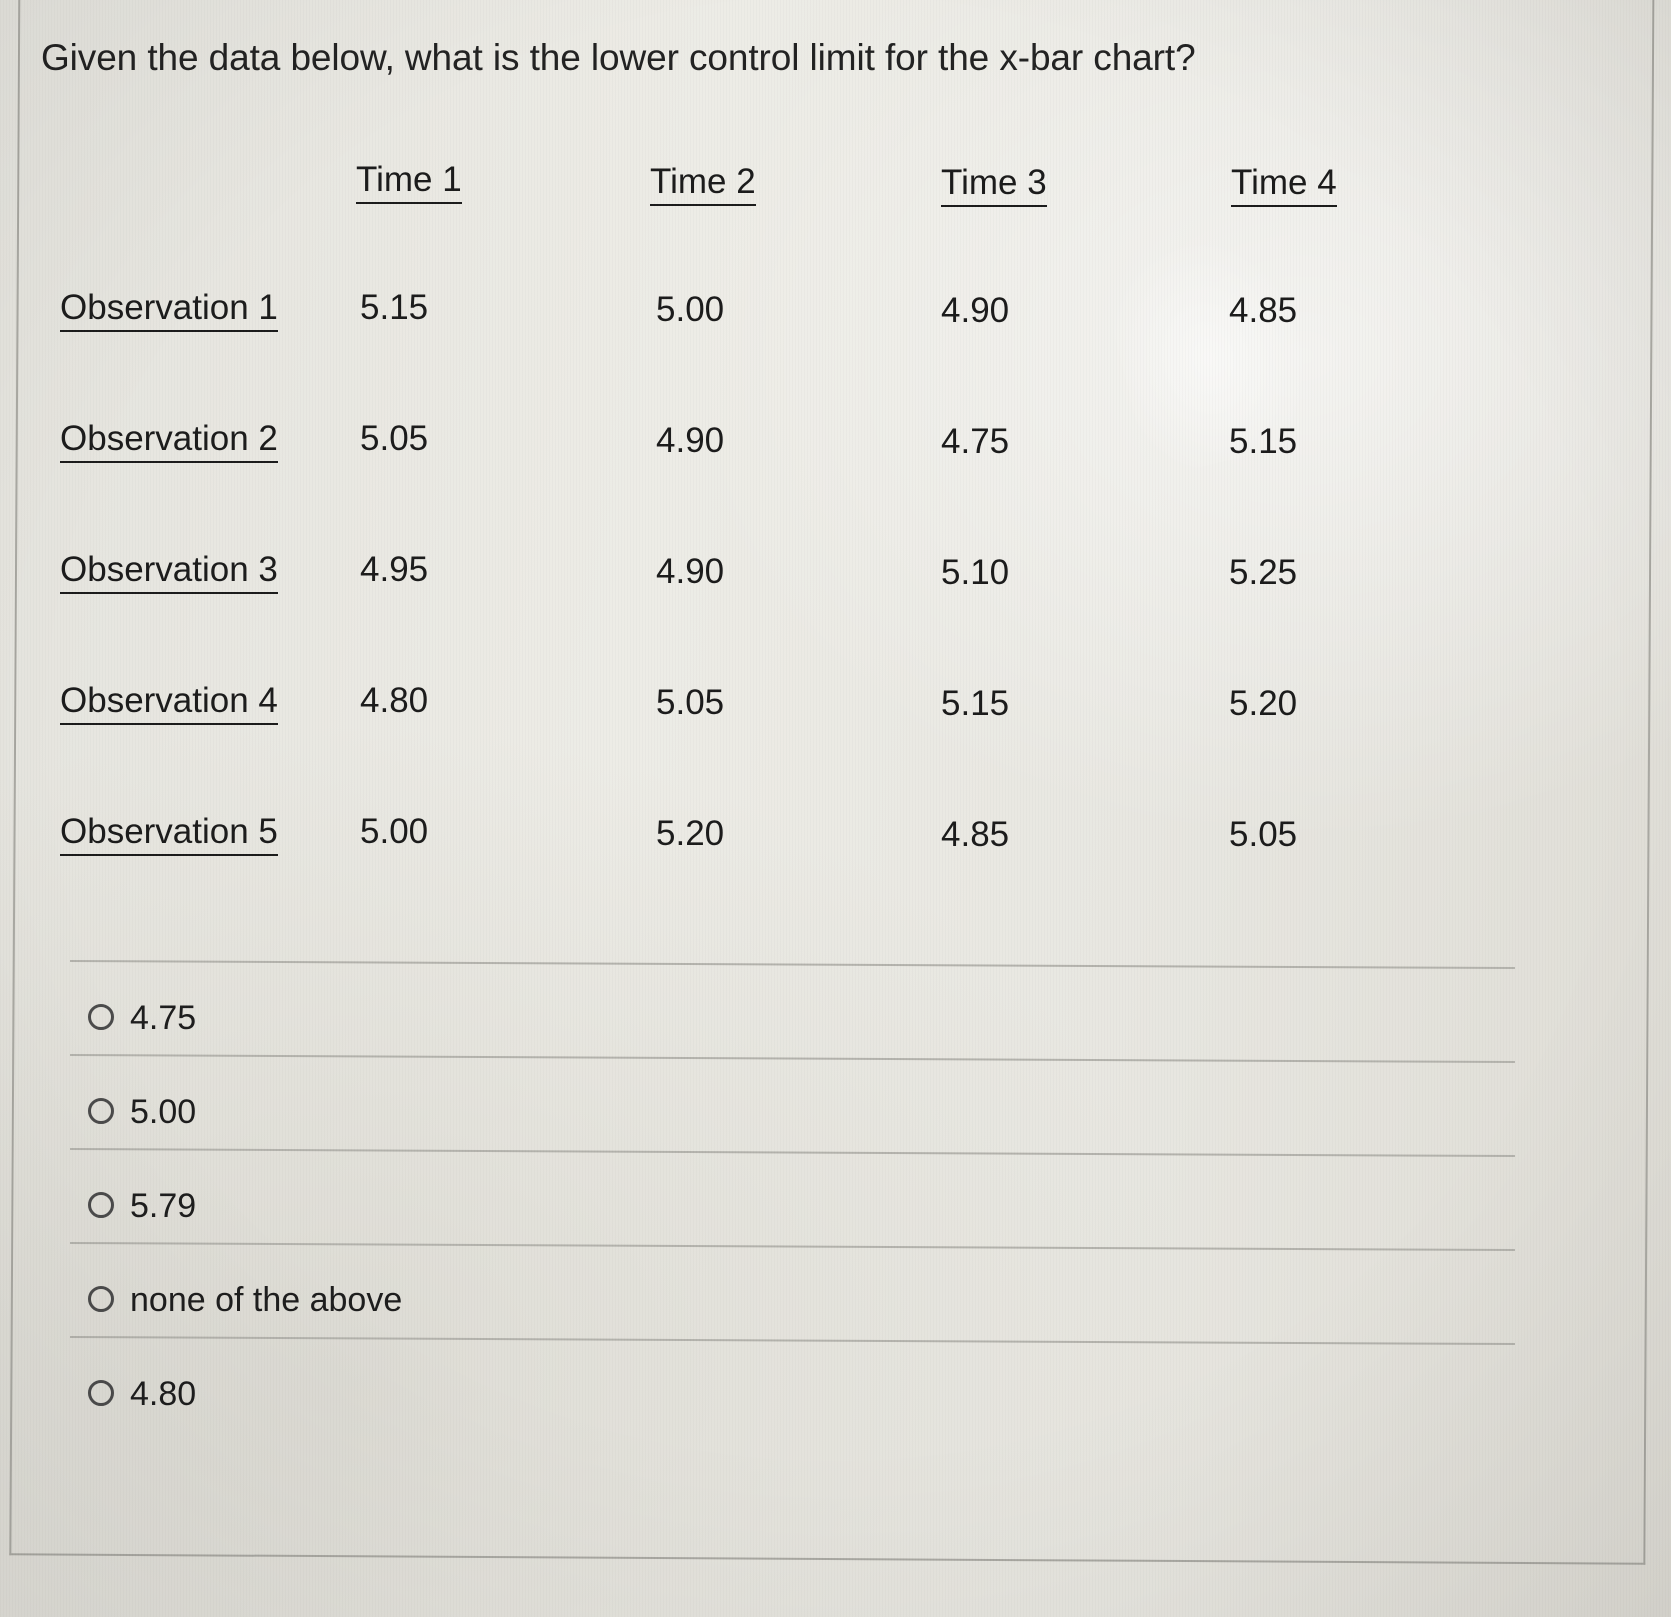 This screenshot has height=1617, width=1671. What do you see at coordinates (169, 703) in the screenshot?
I see `row-label-observation-4: Observation 4` at bounding box center [169, 703].